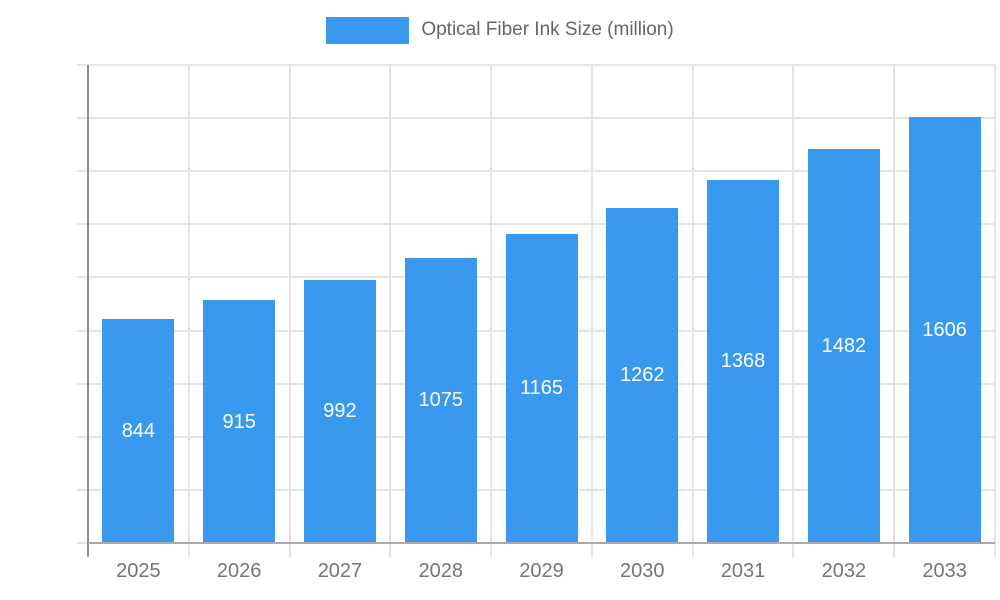 The width and height of the screenshot is (1000, 600). I want to click on bar-2033: 1606, so click(944, 329).